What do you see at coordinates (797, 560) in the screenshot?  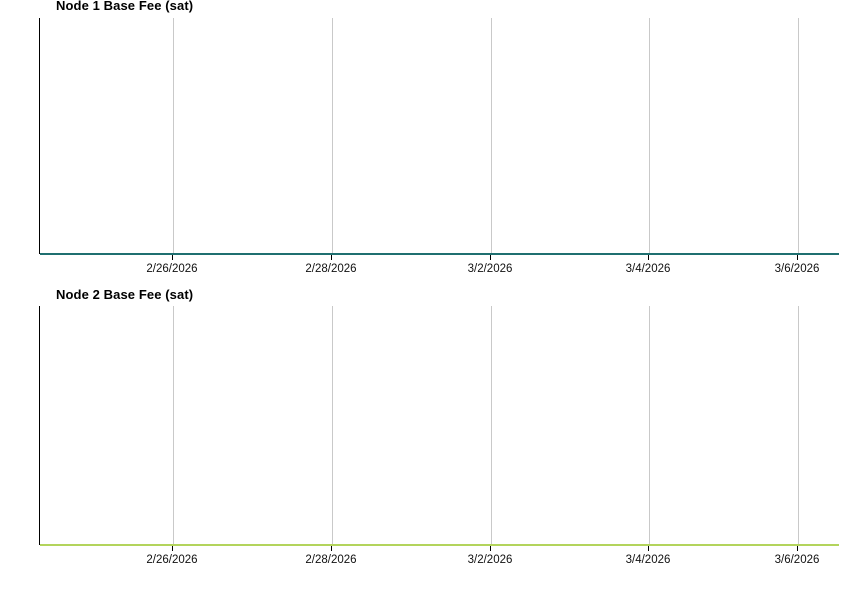 I see `x-tick-label-node-2-4: 3/6/2026` at bounding box center [797, 560].